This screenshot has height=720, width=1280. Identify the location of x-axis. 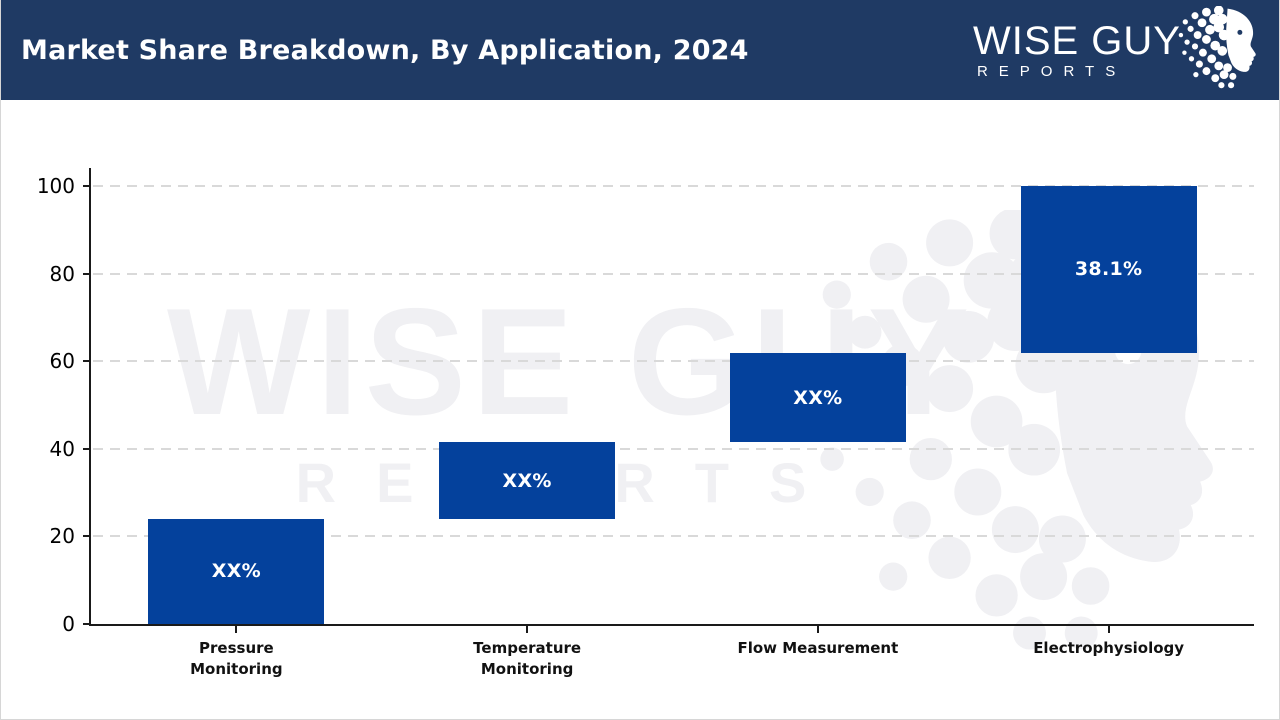
(671, 625).